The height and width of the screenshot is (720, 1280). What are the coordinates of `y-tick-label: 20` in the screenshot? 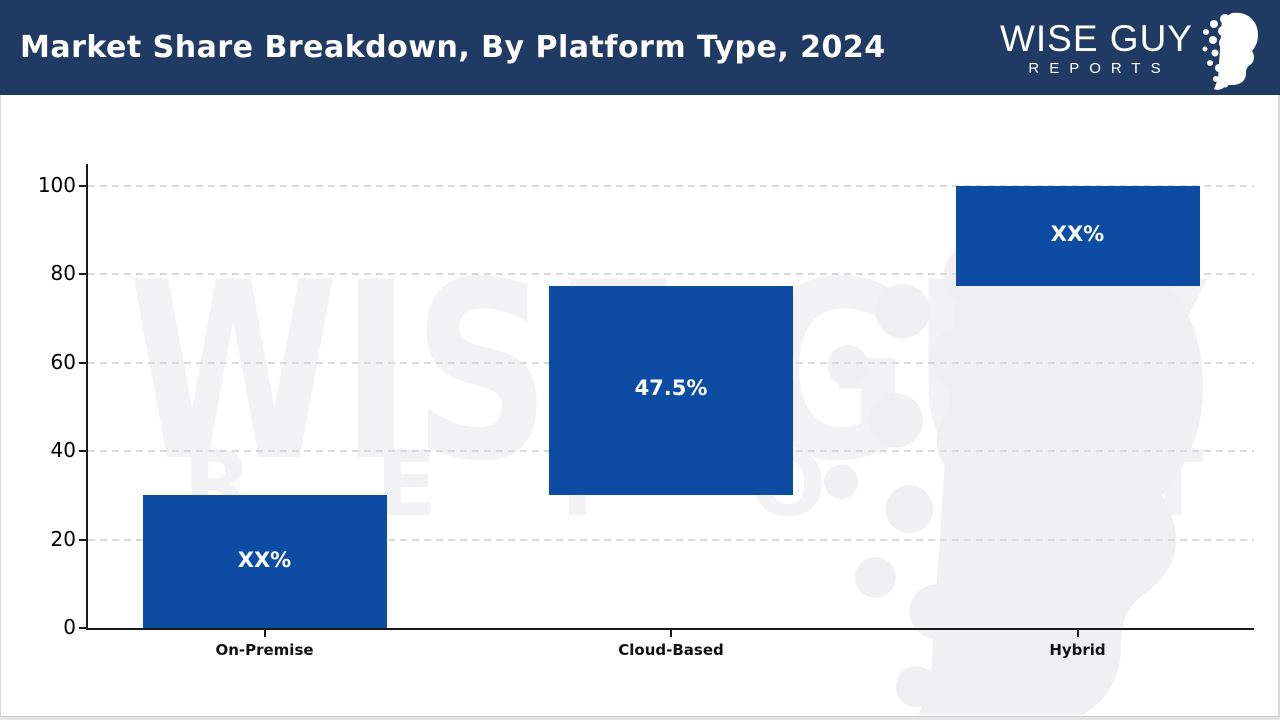 It's located at (63, 538).